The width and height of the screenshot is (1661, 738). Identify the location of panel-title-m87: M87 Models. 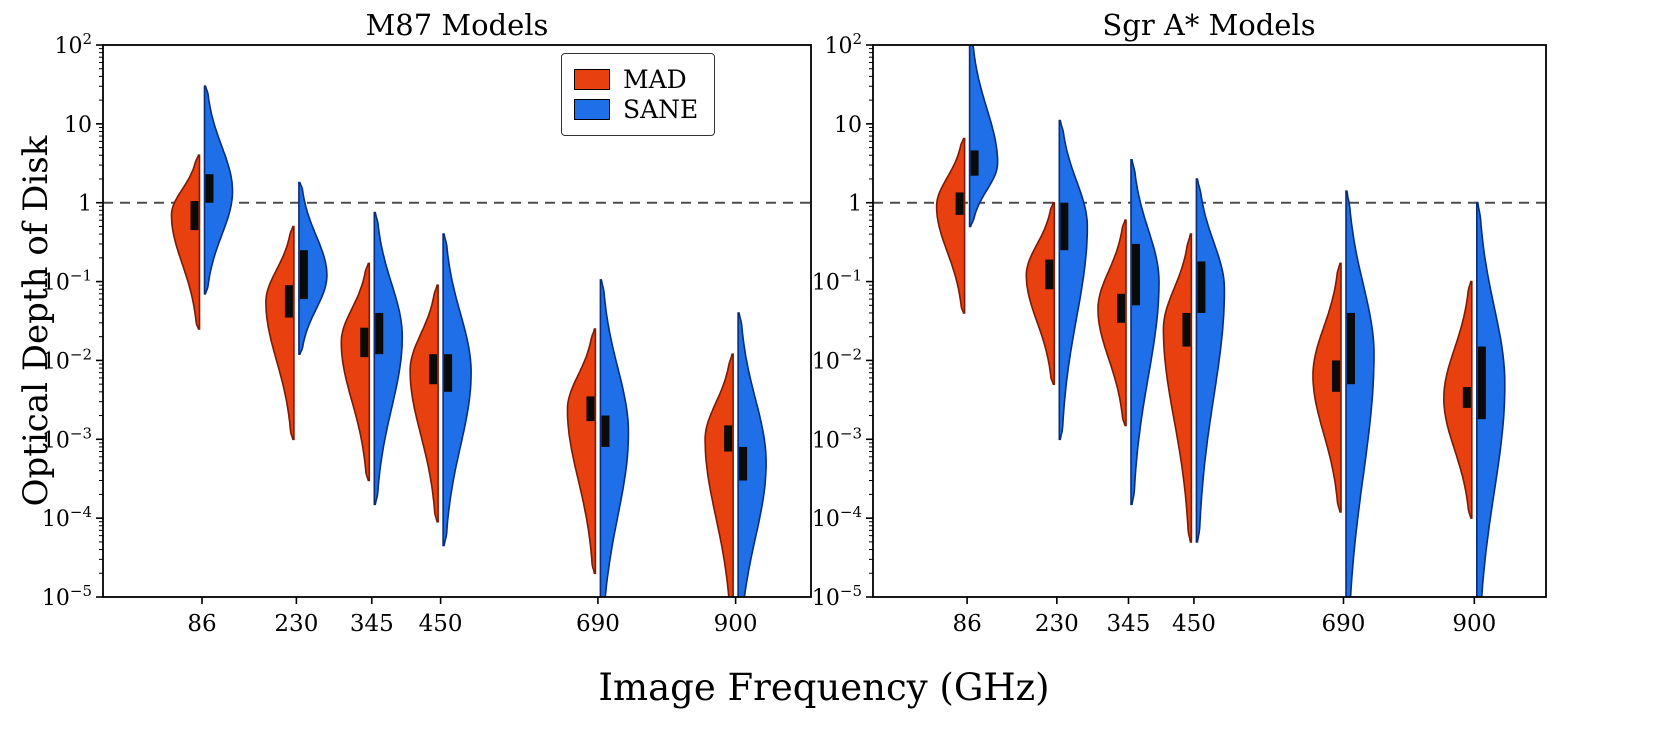
(457, 25).